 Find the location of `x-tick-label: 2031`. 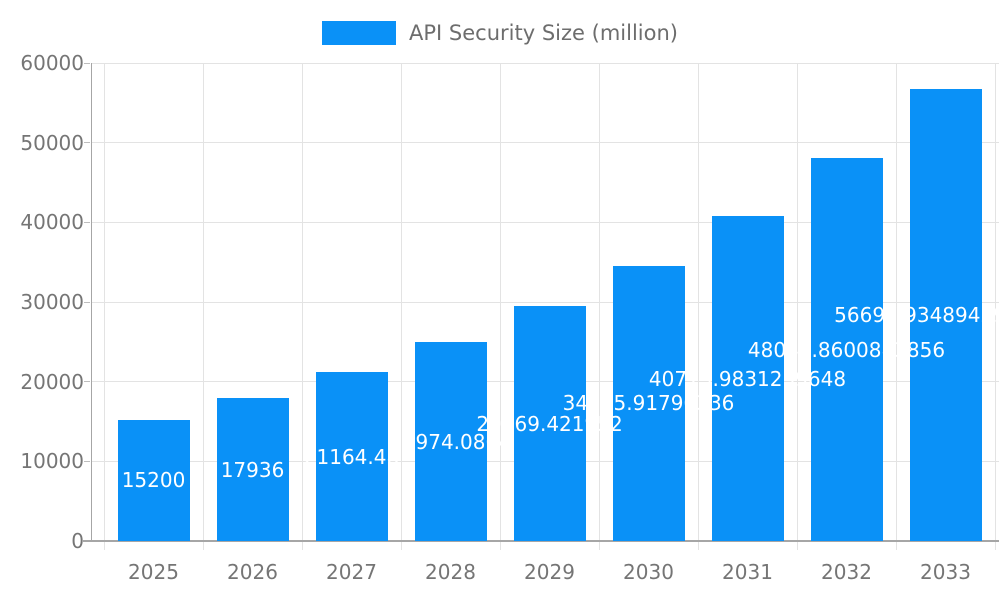

x-tick-label: 2031 is located at coordinates (747, 572).